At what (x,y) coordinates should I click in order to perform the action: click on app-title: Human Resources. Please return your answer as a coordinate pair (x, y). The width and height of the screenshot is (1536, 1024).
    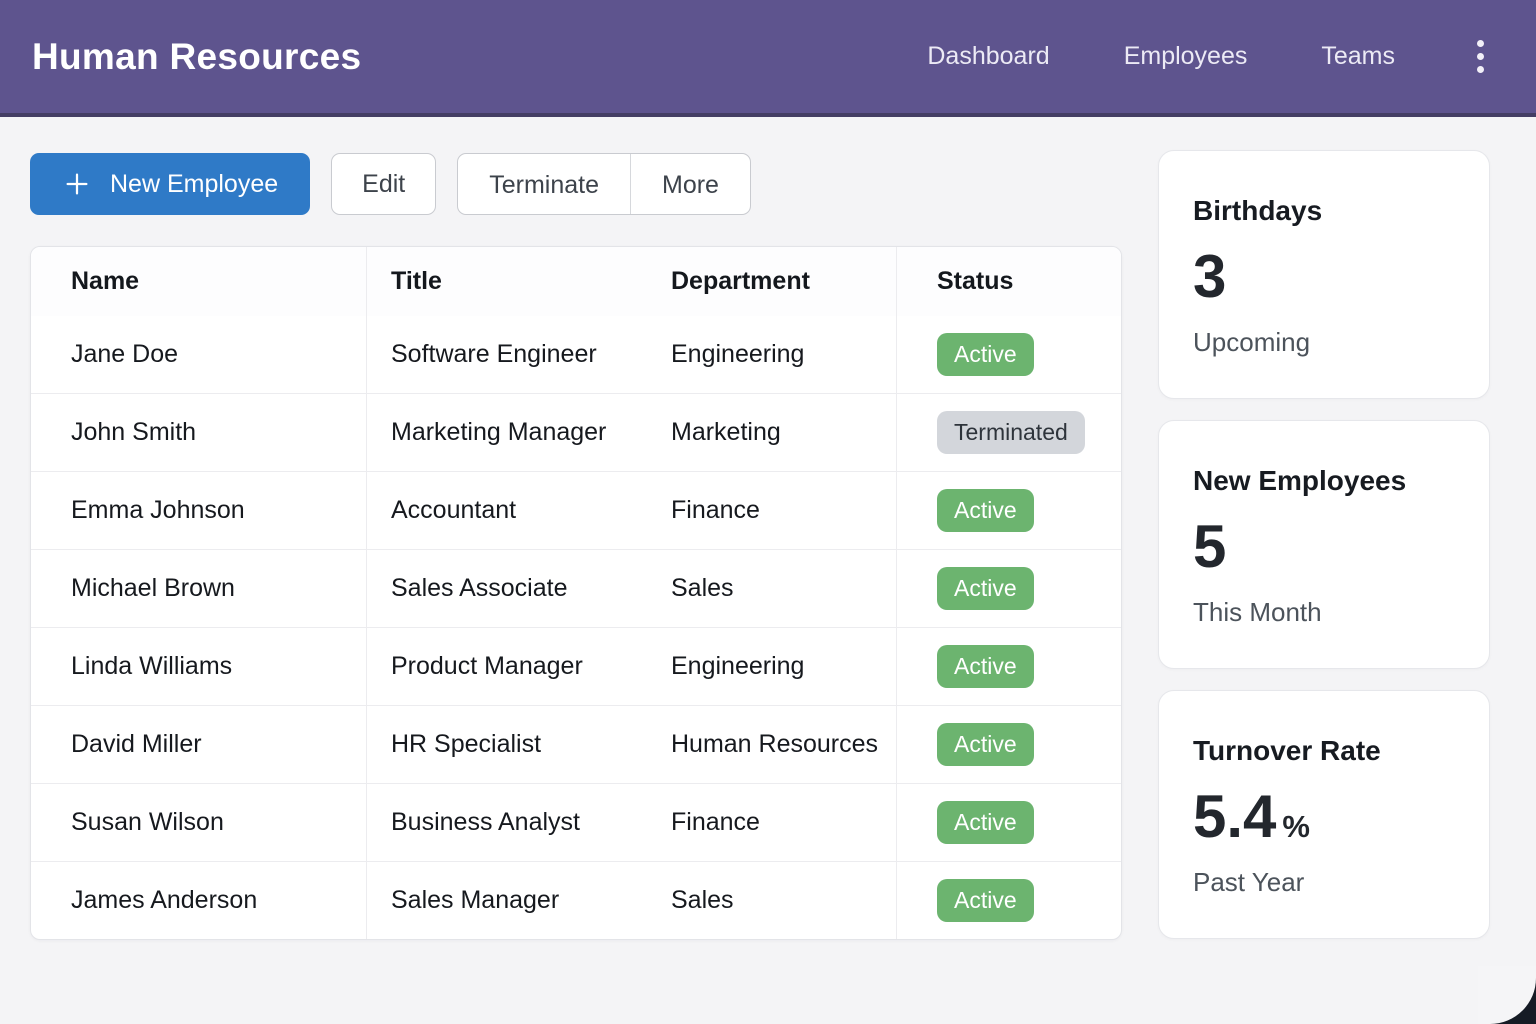
    Looking at the image, I should click on (197, 56).